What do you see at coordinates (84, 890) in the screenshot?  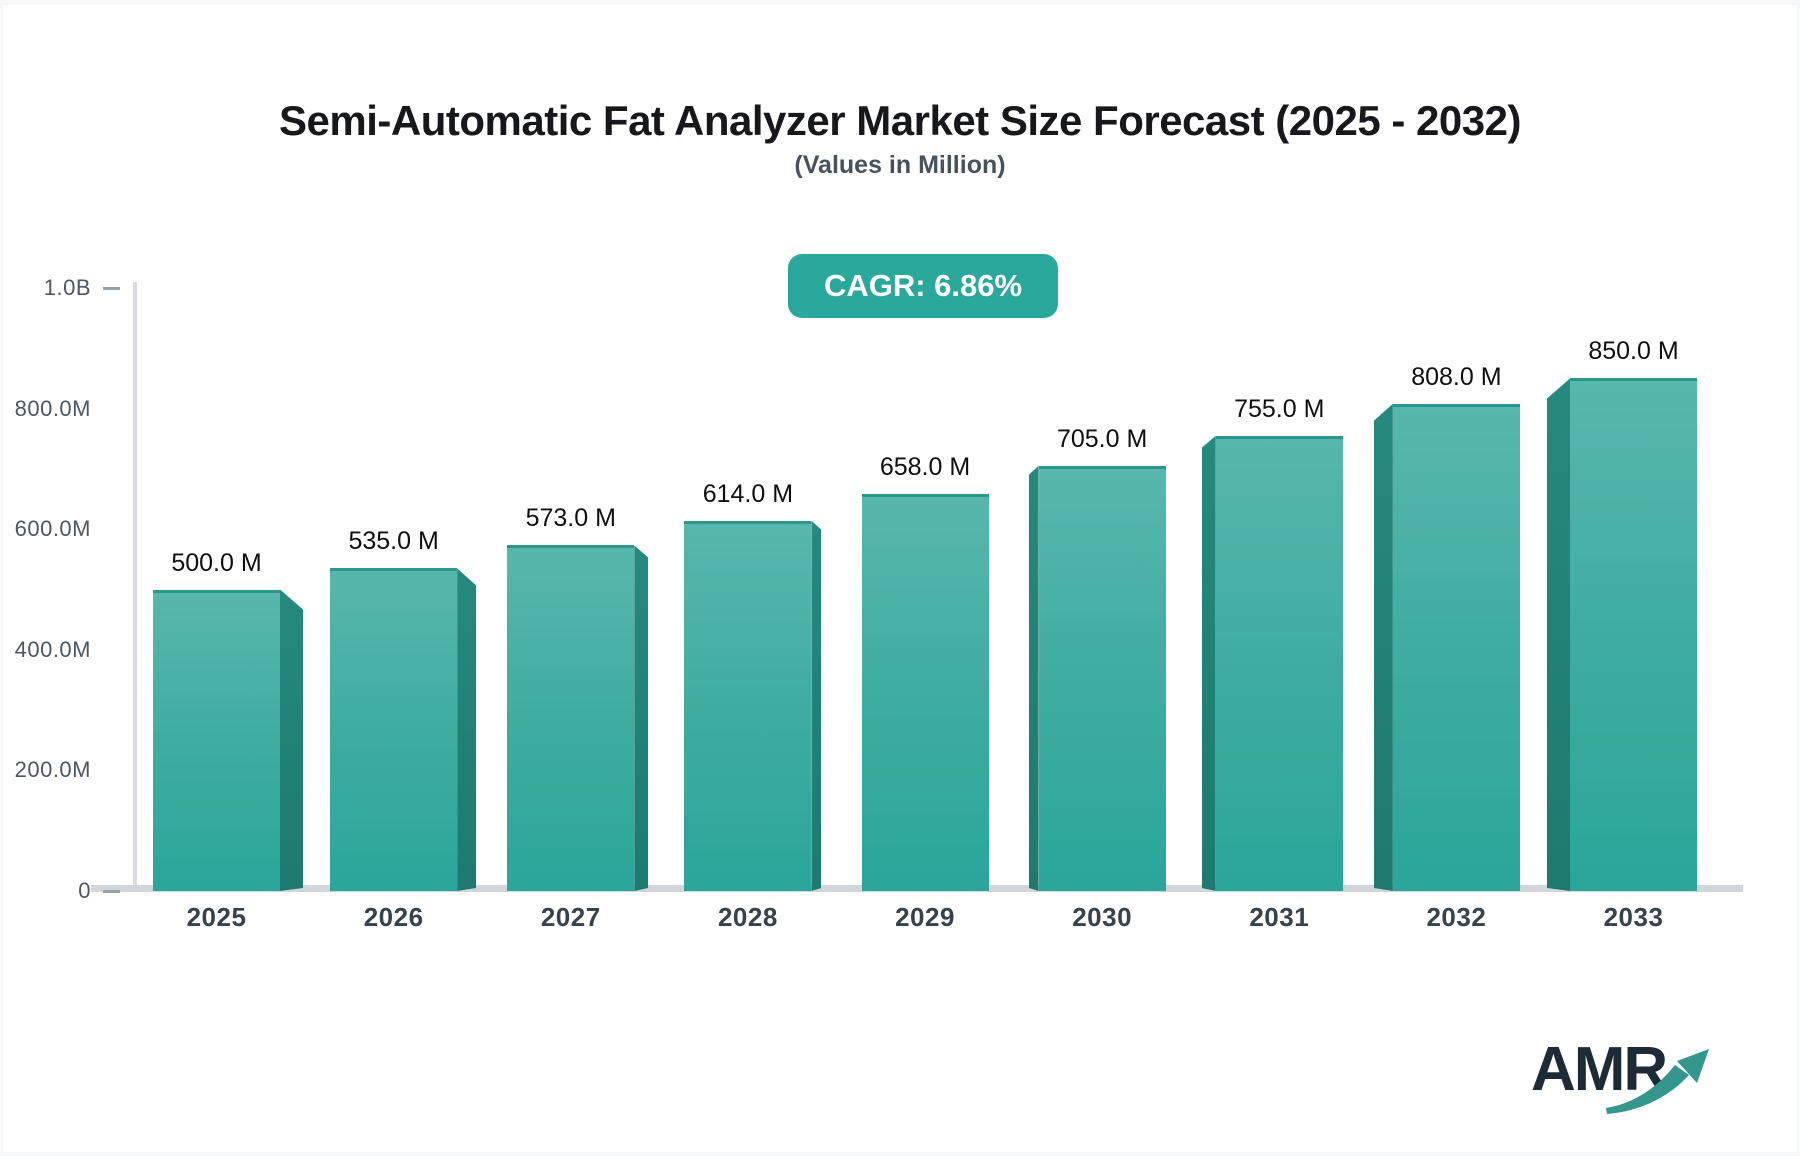 I see `y-axis-tick-label: 0` at bounding box center [84, 890].